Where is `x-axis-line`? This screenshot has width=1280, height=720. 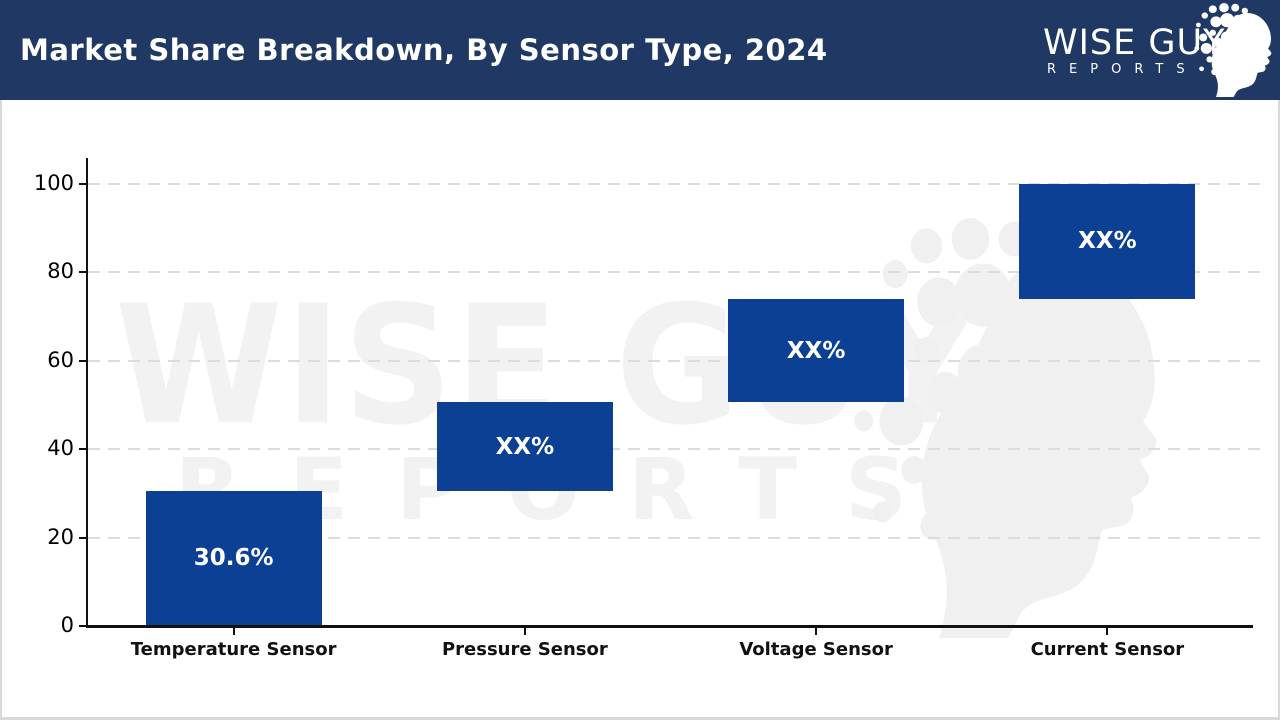 x-axis-line is located at coordinates (669, 626).